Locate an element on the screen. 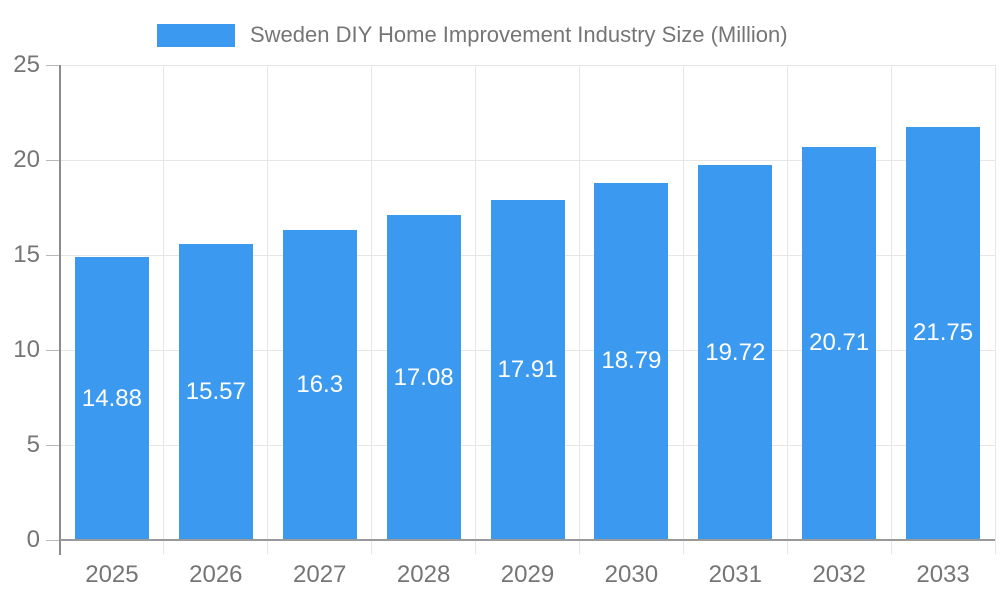 Image resolution: width=1000 pixels, height=600 pixels. x-axis-label: 2029 is located at coordinates (527, 574).